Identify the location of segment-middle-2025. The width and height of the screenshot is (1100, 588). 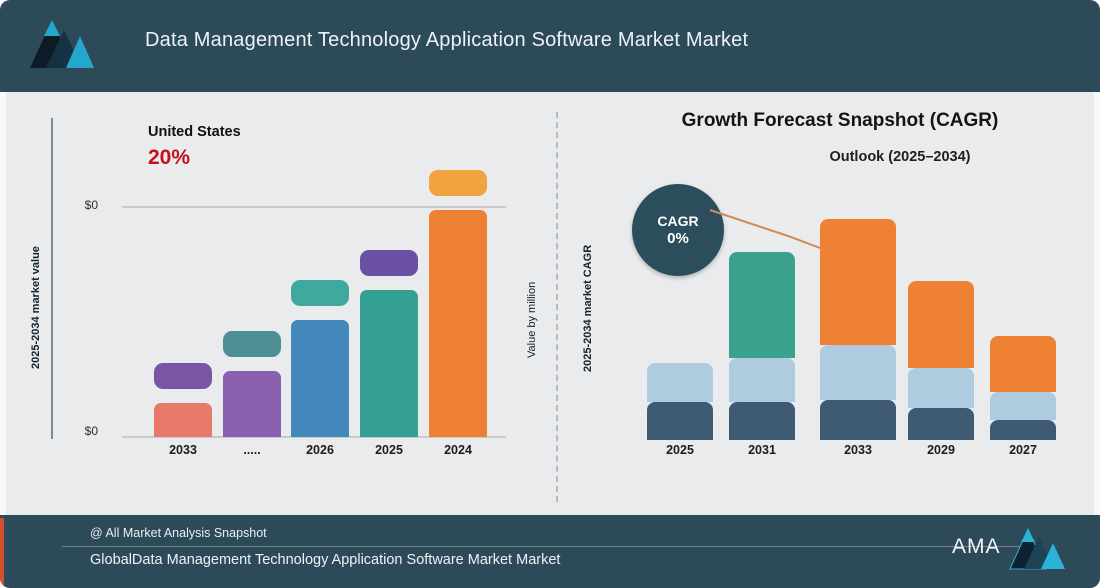
(680, 382).